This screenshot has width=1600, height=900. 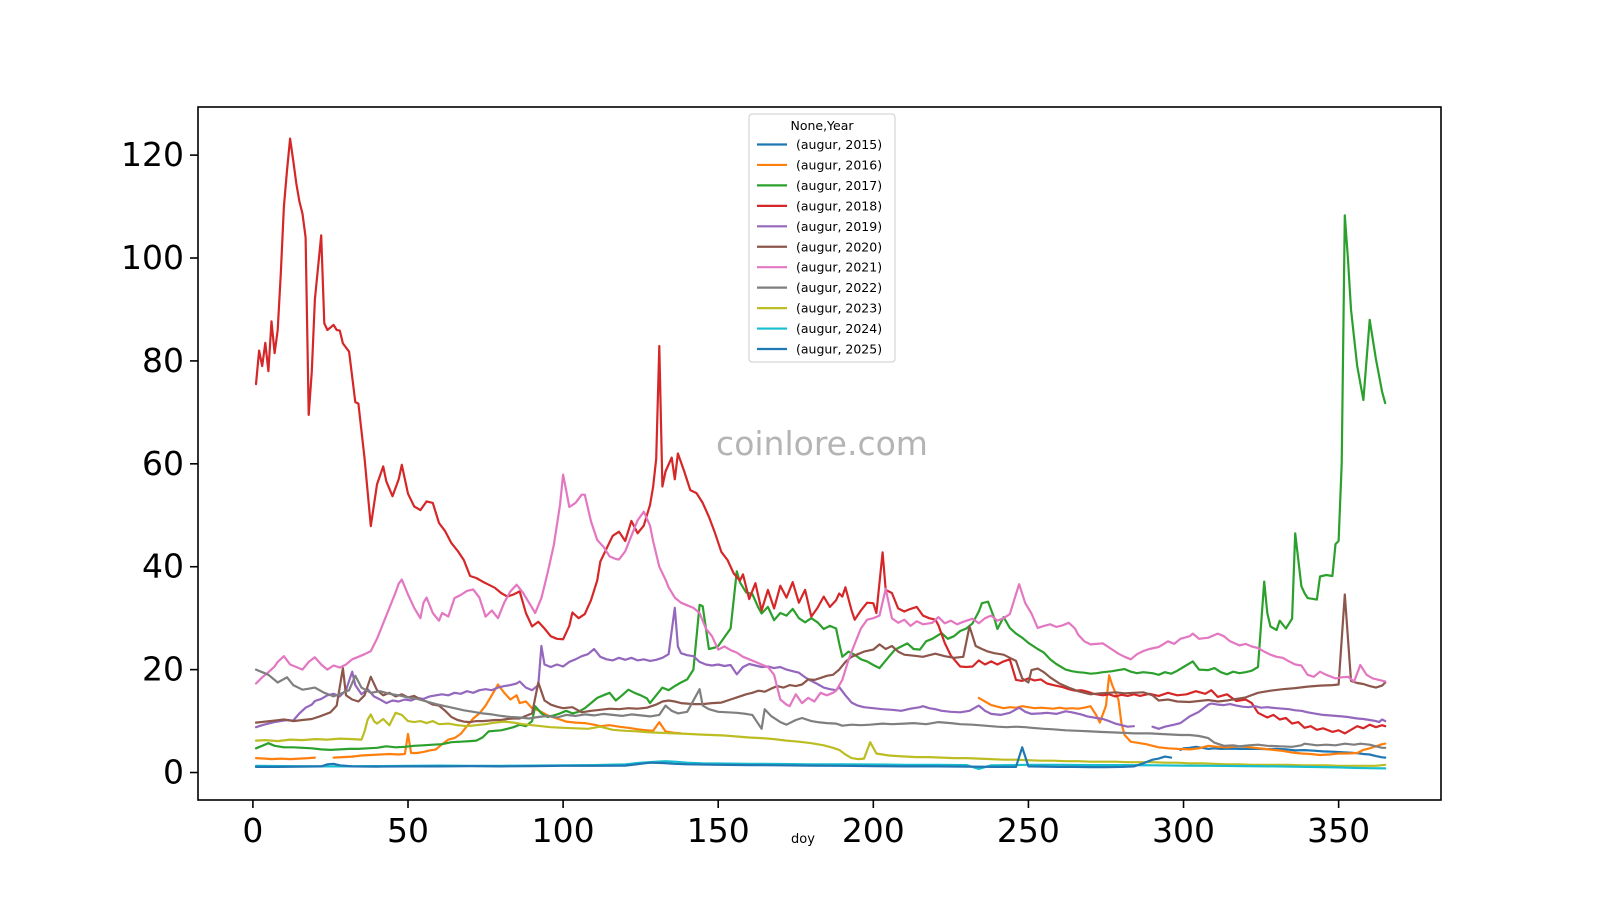 I want to click on legend-entry-augur-2018: (augur, 2018), so click(x=819, y=205).